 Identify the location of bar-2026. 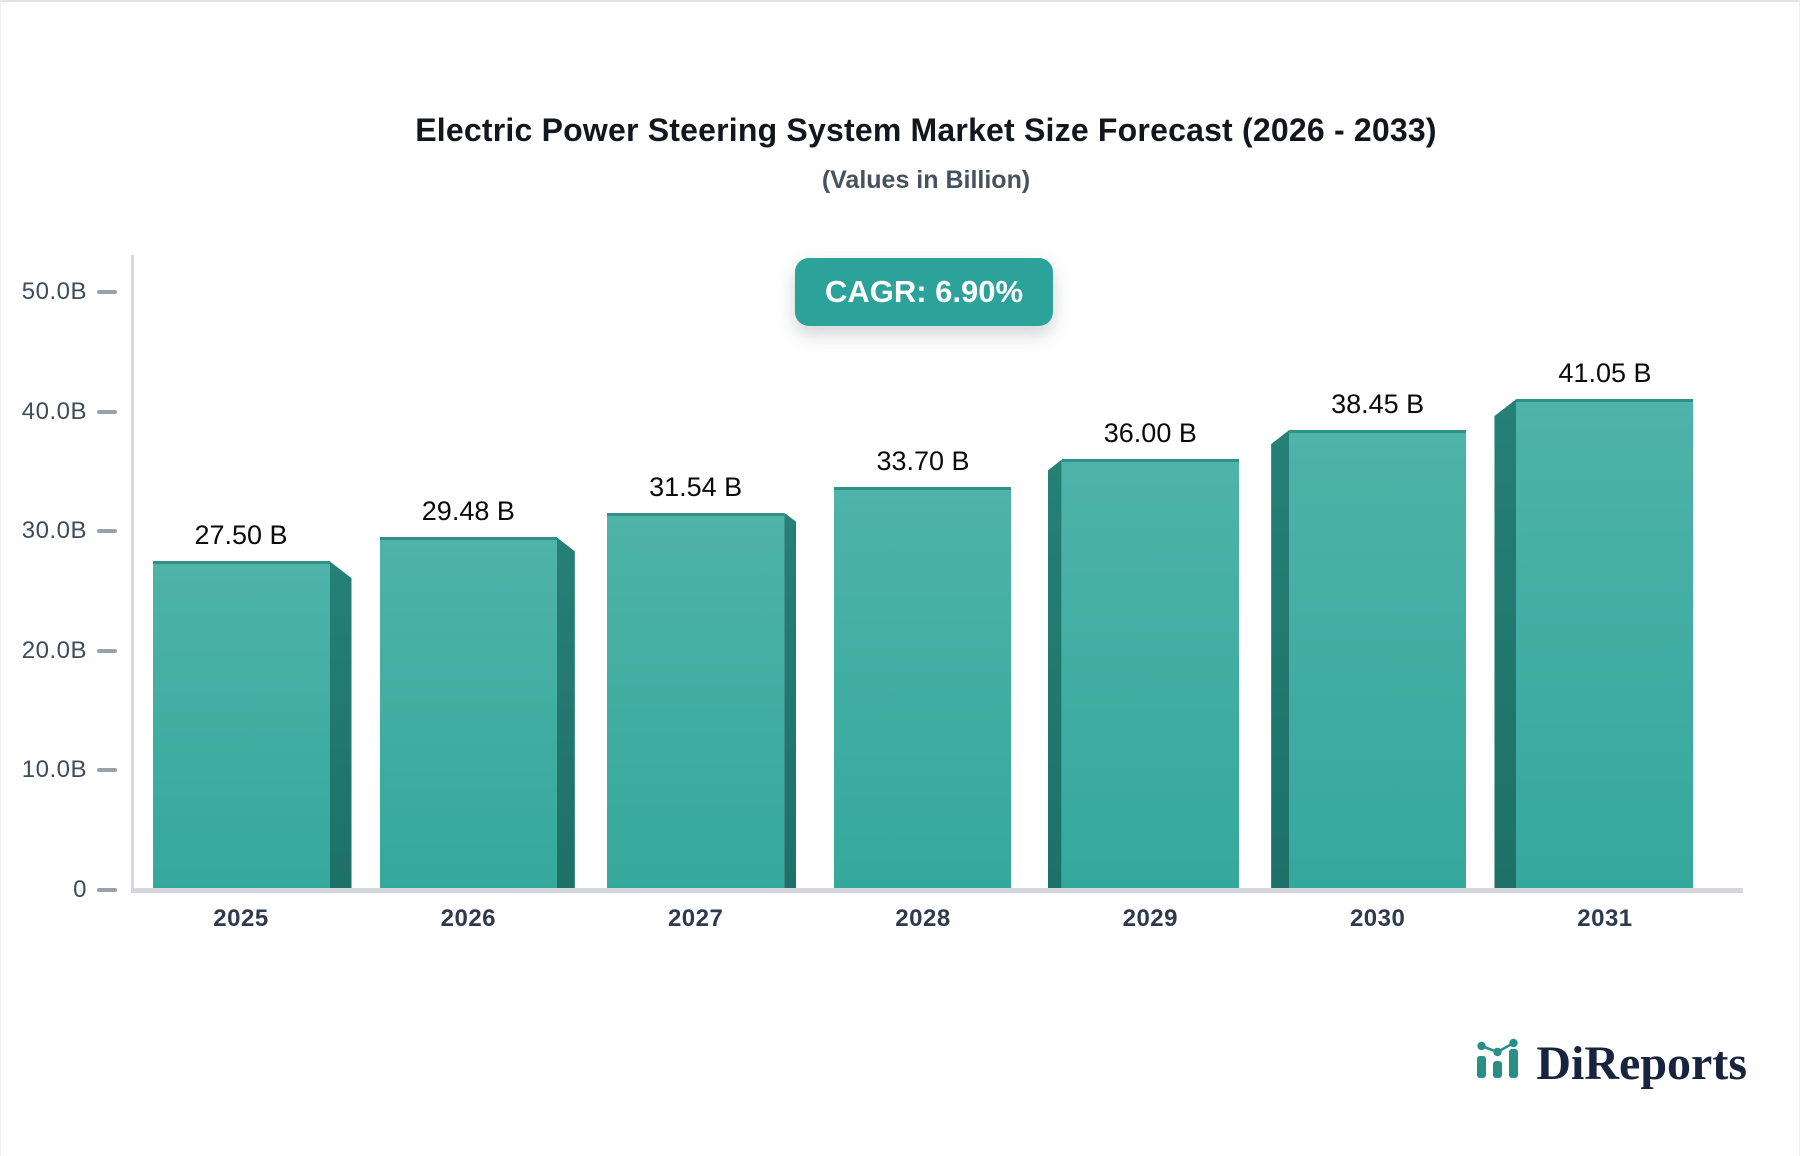
(468, 712).